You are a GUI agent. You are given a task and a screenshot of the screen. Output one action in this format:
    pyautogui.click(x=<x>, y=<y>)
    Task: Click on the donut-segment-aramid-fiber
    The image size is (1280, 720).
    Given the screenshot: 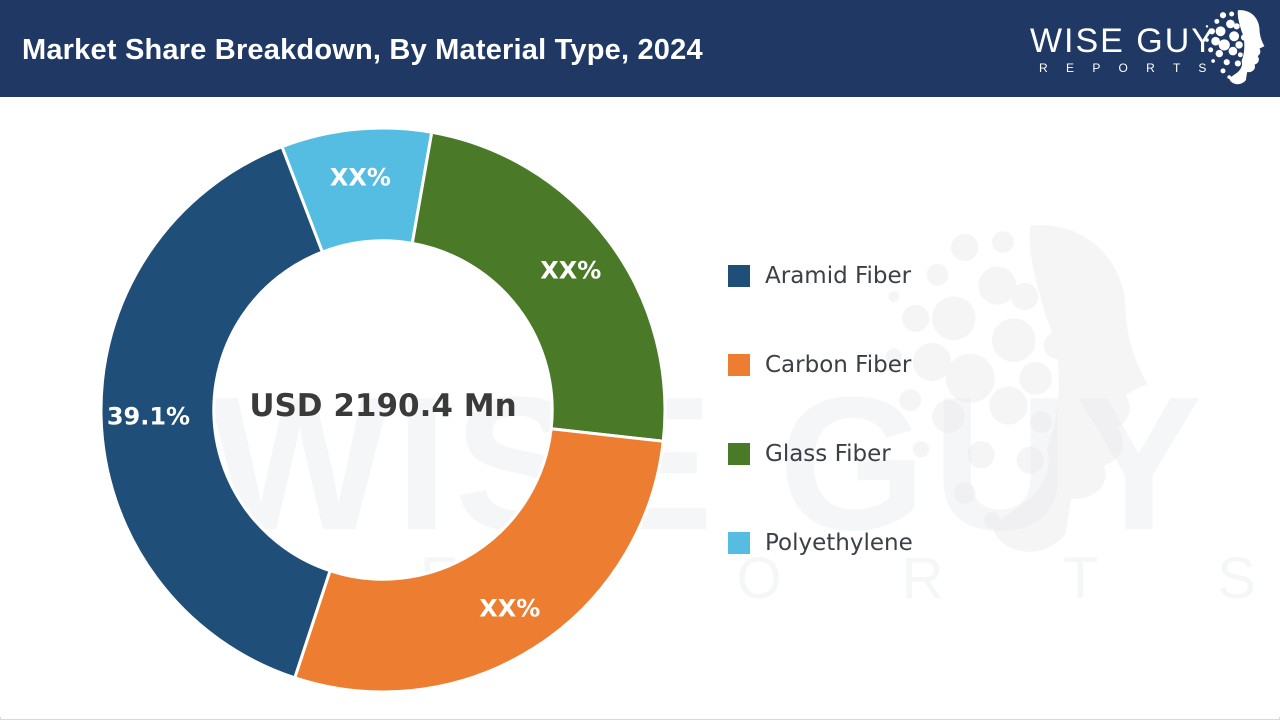 What is the action you would take?
    pyautogui.click(x=215, y=412)
    